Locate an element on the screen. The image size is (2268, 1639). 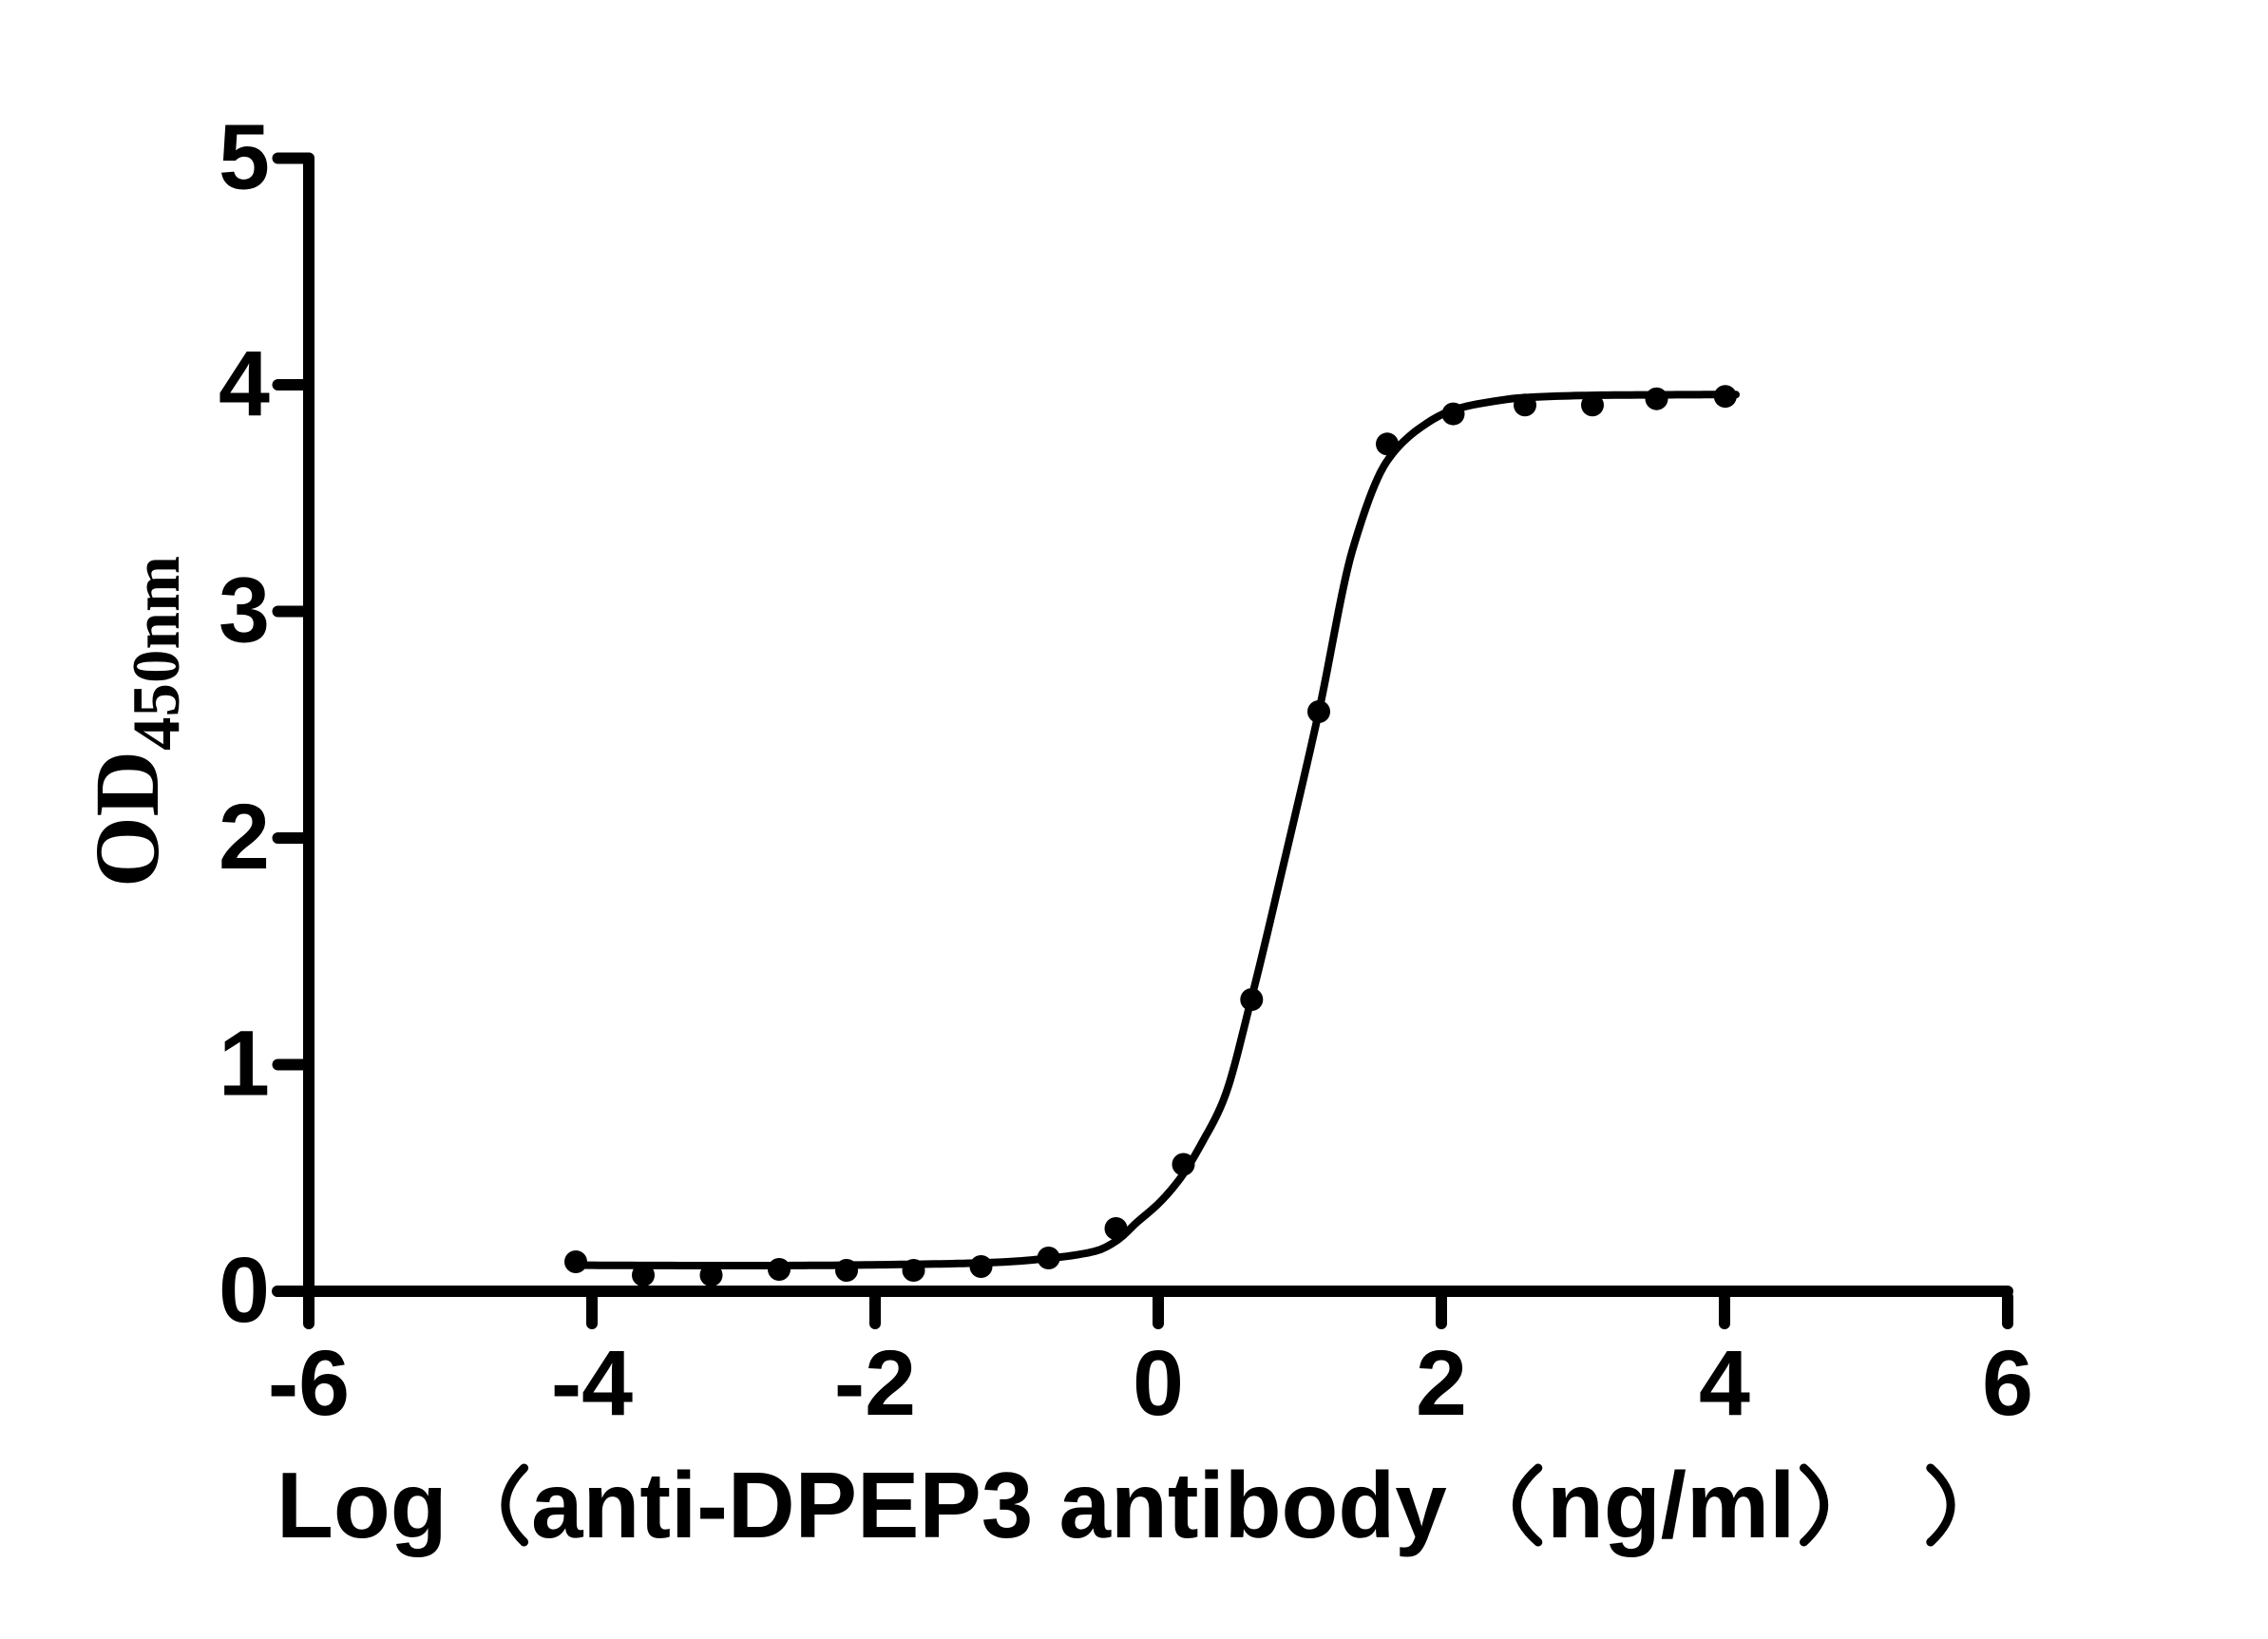
svg-text: 1 is located at coordinates (244, 1063).